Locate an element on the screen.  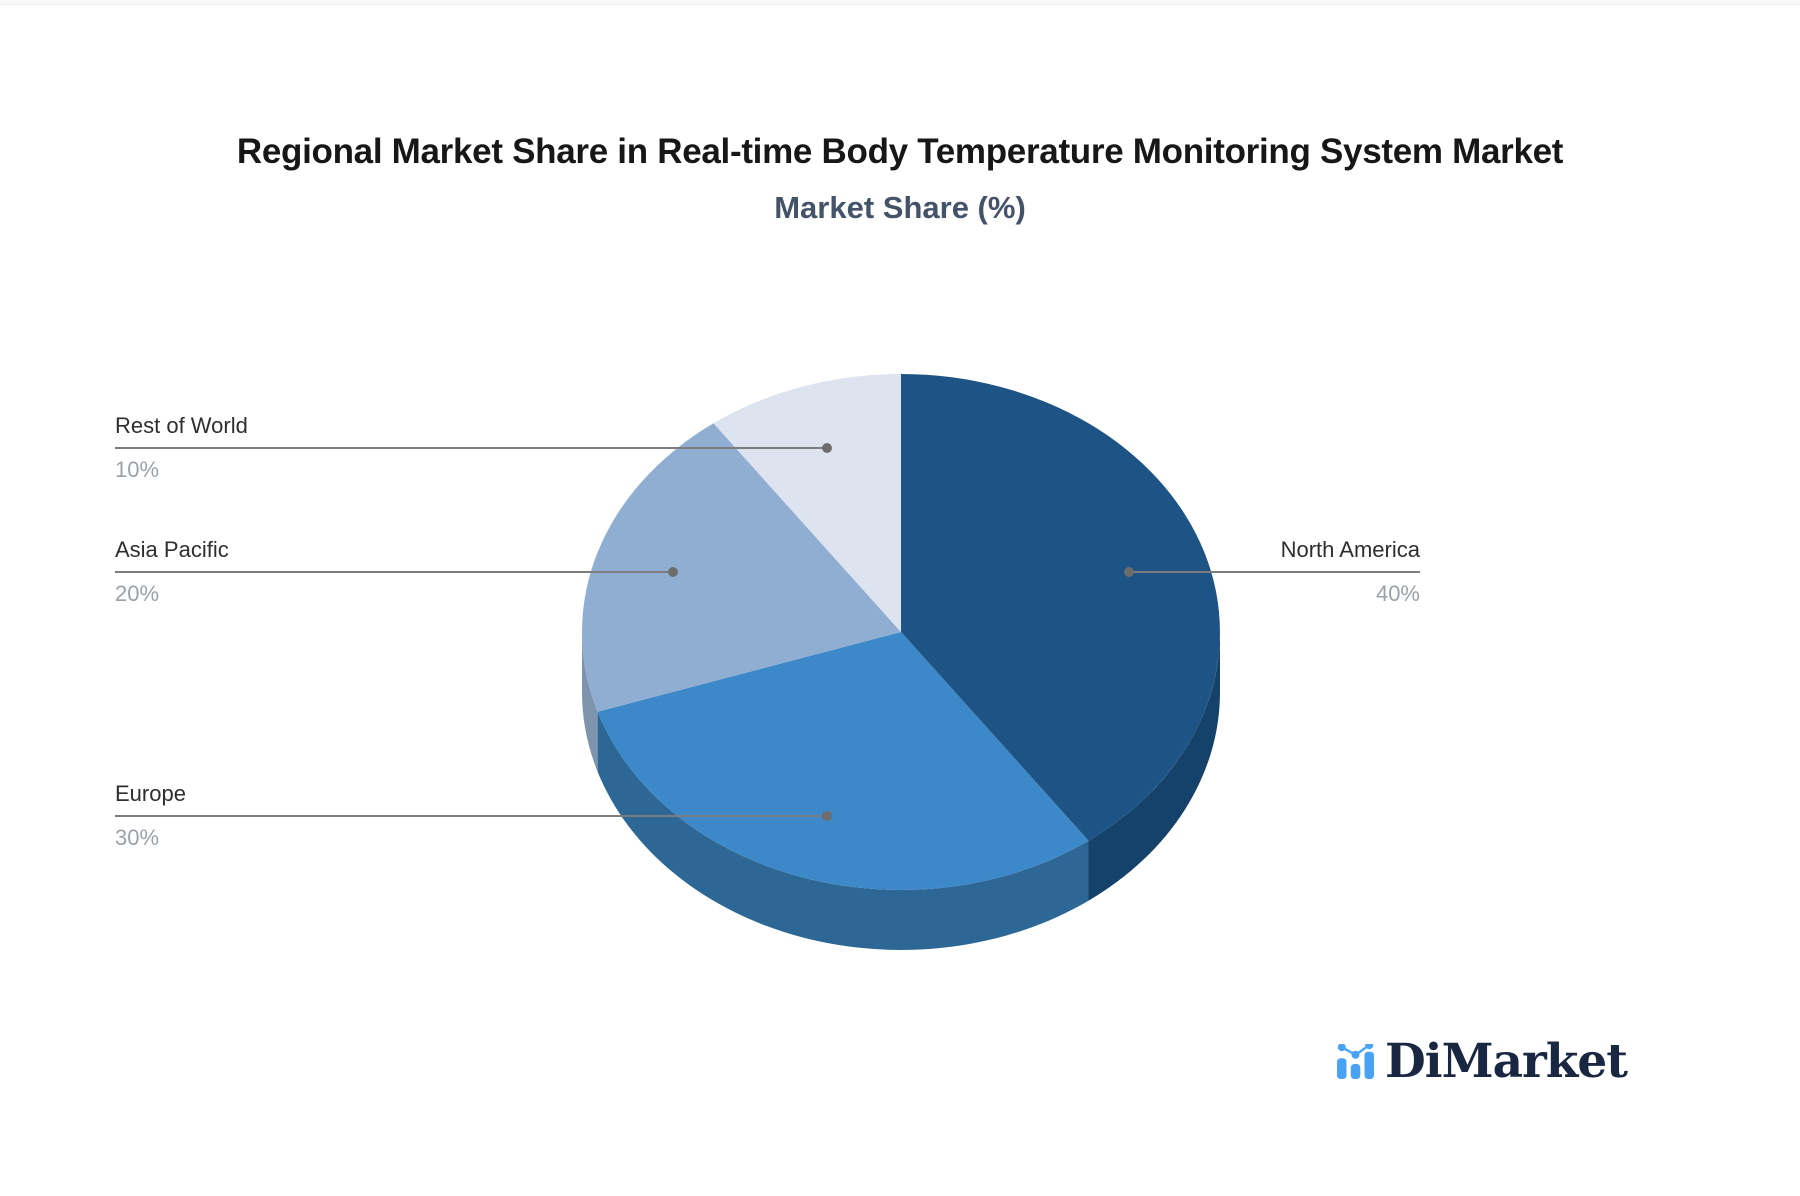
brand-logo: DiMarket is located at coordinates (1482, 1061).